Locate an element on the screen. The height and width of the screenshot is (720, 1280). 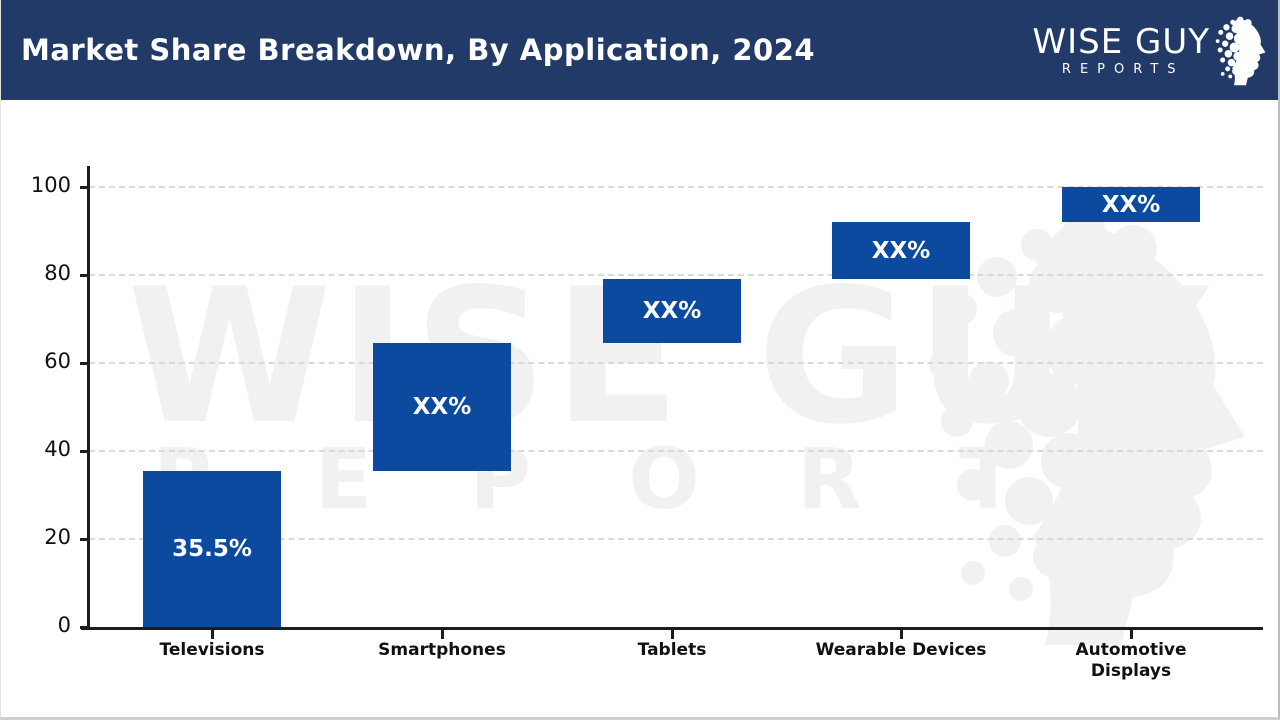
category-label-televisions: Televisions is located at coordinates (212, 650).